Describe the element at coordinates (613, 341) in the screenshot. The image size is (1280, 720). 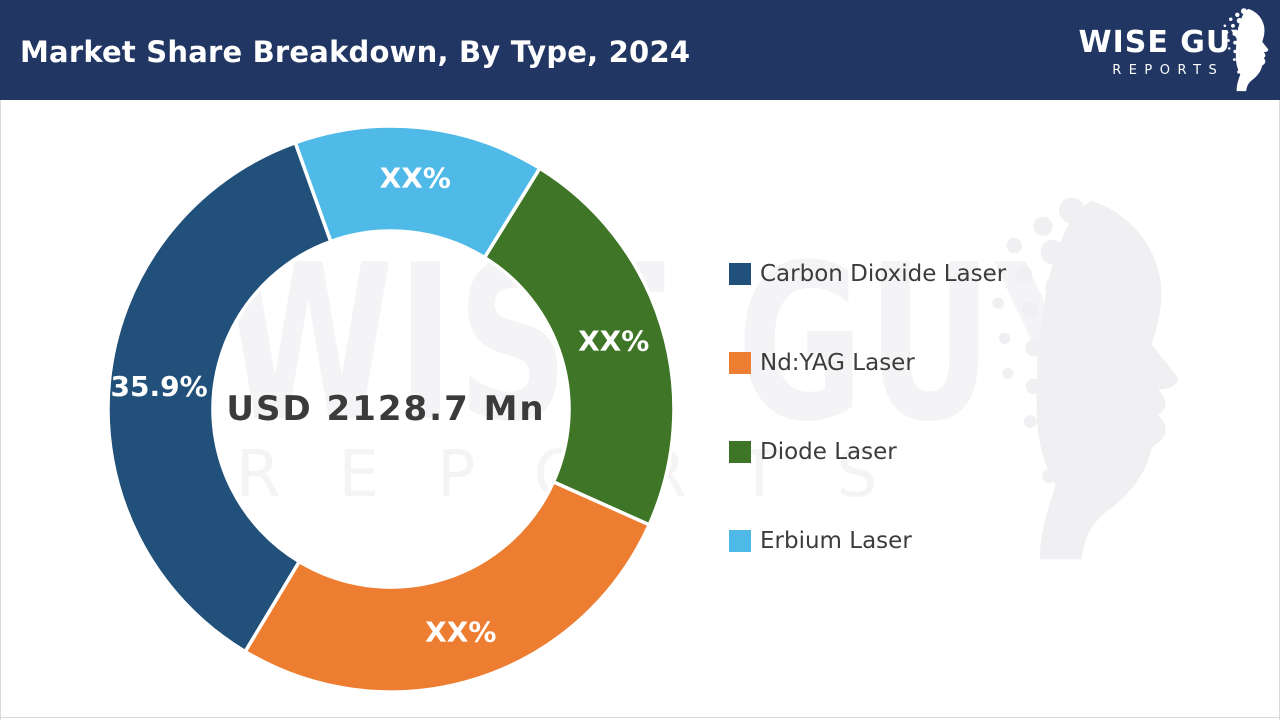
I see `donut-slice-label-diode-laser: XX%` at that location.